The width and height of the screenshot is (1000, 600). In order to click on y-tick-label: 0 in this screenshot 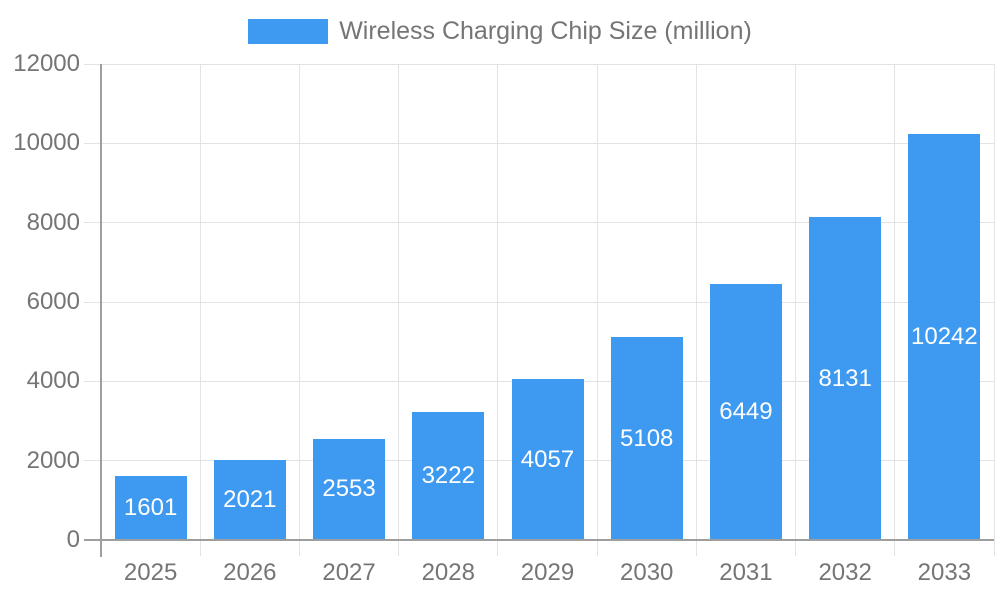, I will do `click(73, 539)`.